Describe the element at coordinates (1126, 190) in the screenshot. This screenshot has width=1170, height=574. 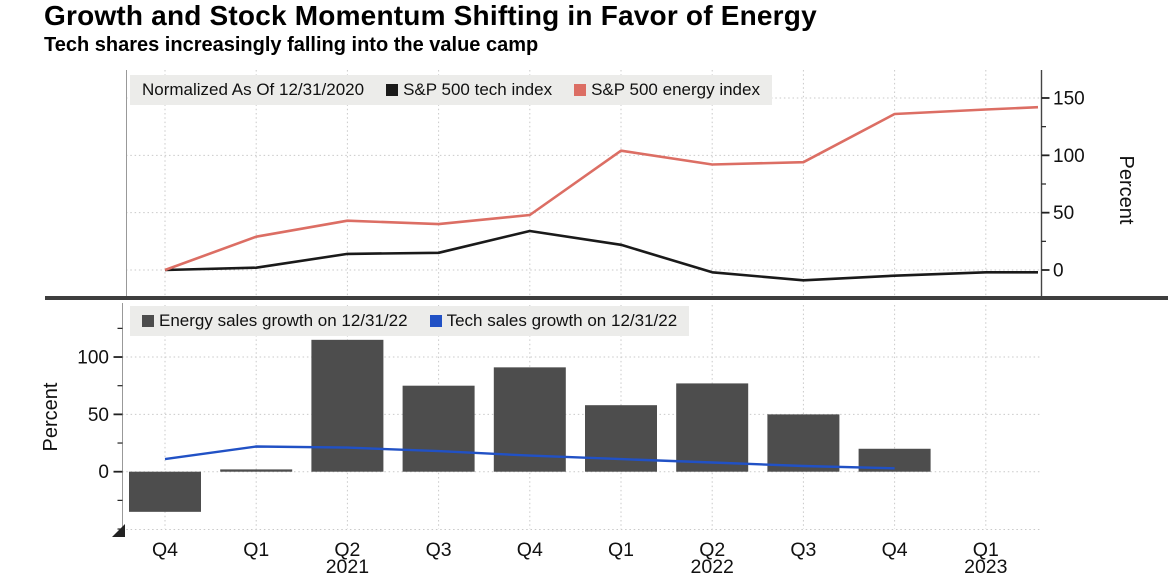
I see `top-y-axis-title: Percent` at that location.